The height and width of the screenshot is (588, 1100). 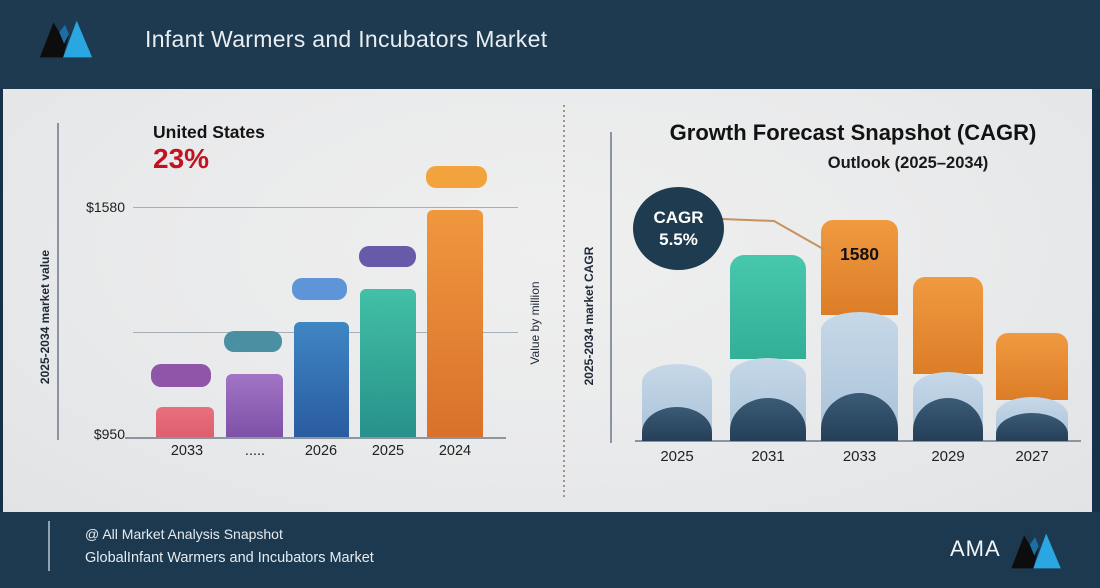 What do you see at coordinates (181, 158) in the screenshot?
I see `left-chart-highlight-value: 23%` at bounding box center [181, 158].